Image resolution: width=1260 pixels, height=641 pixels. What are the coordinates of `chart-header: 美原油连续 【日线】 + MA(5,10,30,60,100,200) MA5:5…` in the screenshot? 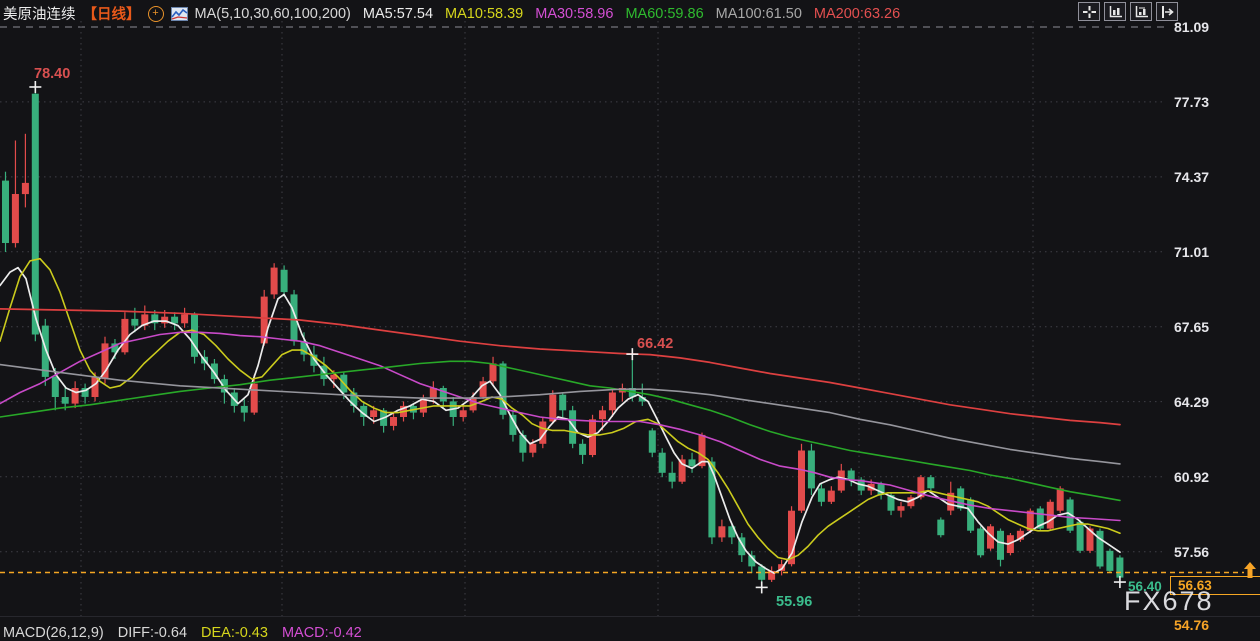 It's located at (457, 13).